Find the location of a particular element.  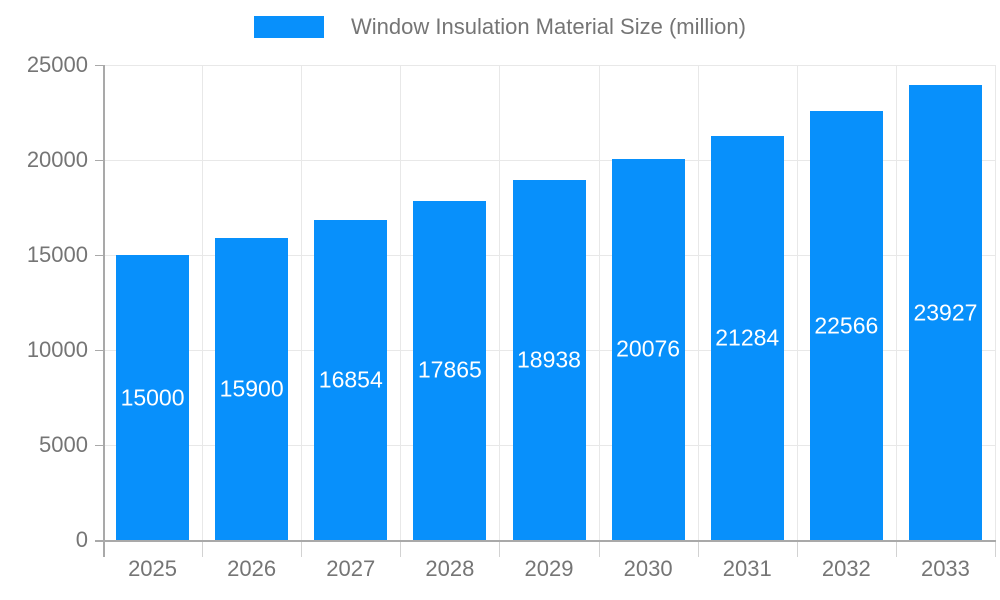

bar-value-label: 23927 is located at coordinates (945, 312).